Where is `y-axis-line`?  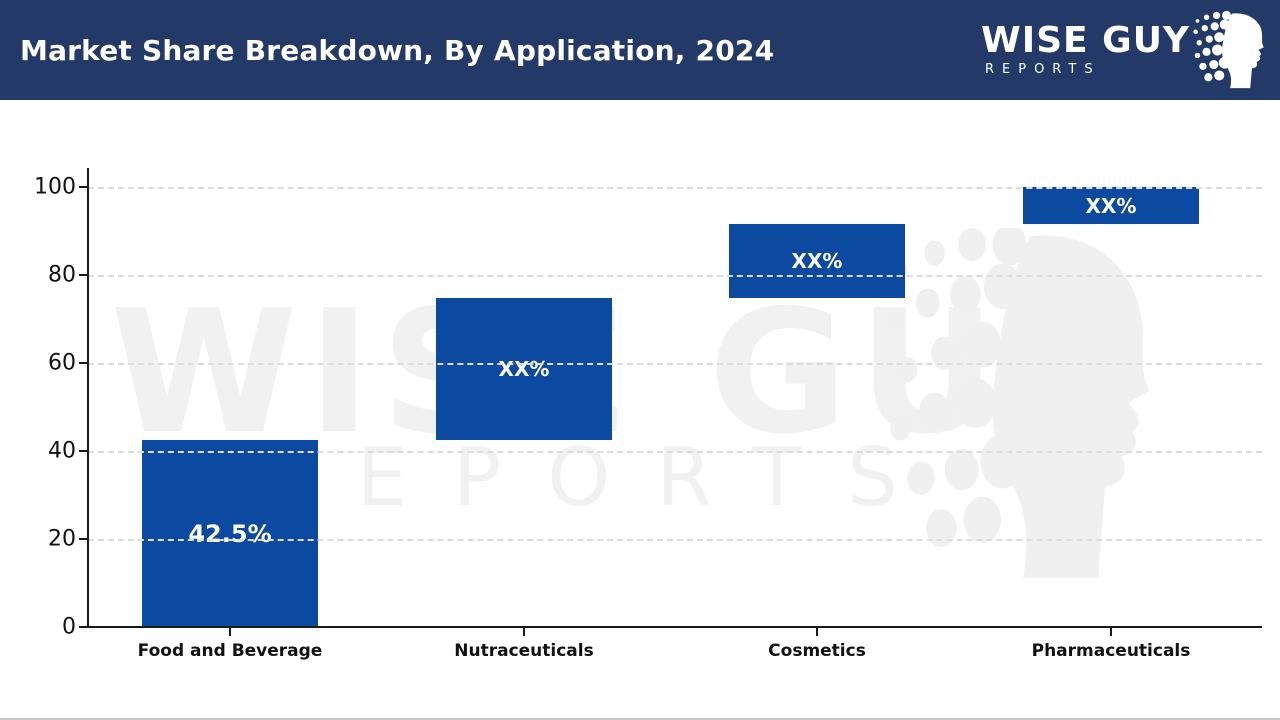
y-axis-line is located at coordinates (88, 398).